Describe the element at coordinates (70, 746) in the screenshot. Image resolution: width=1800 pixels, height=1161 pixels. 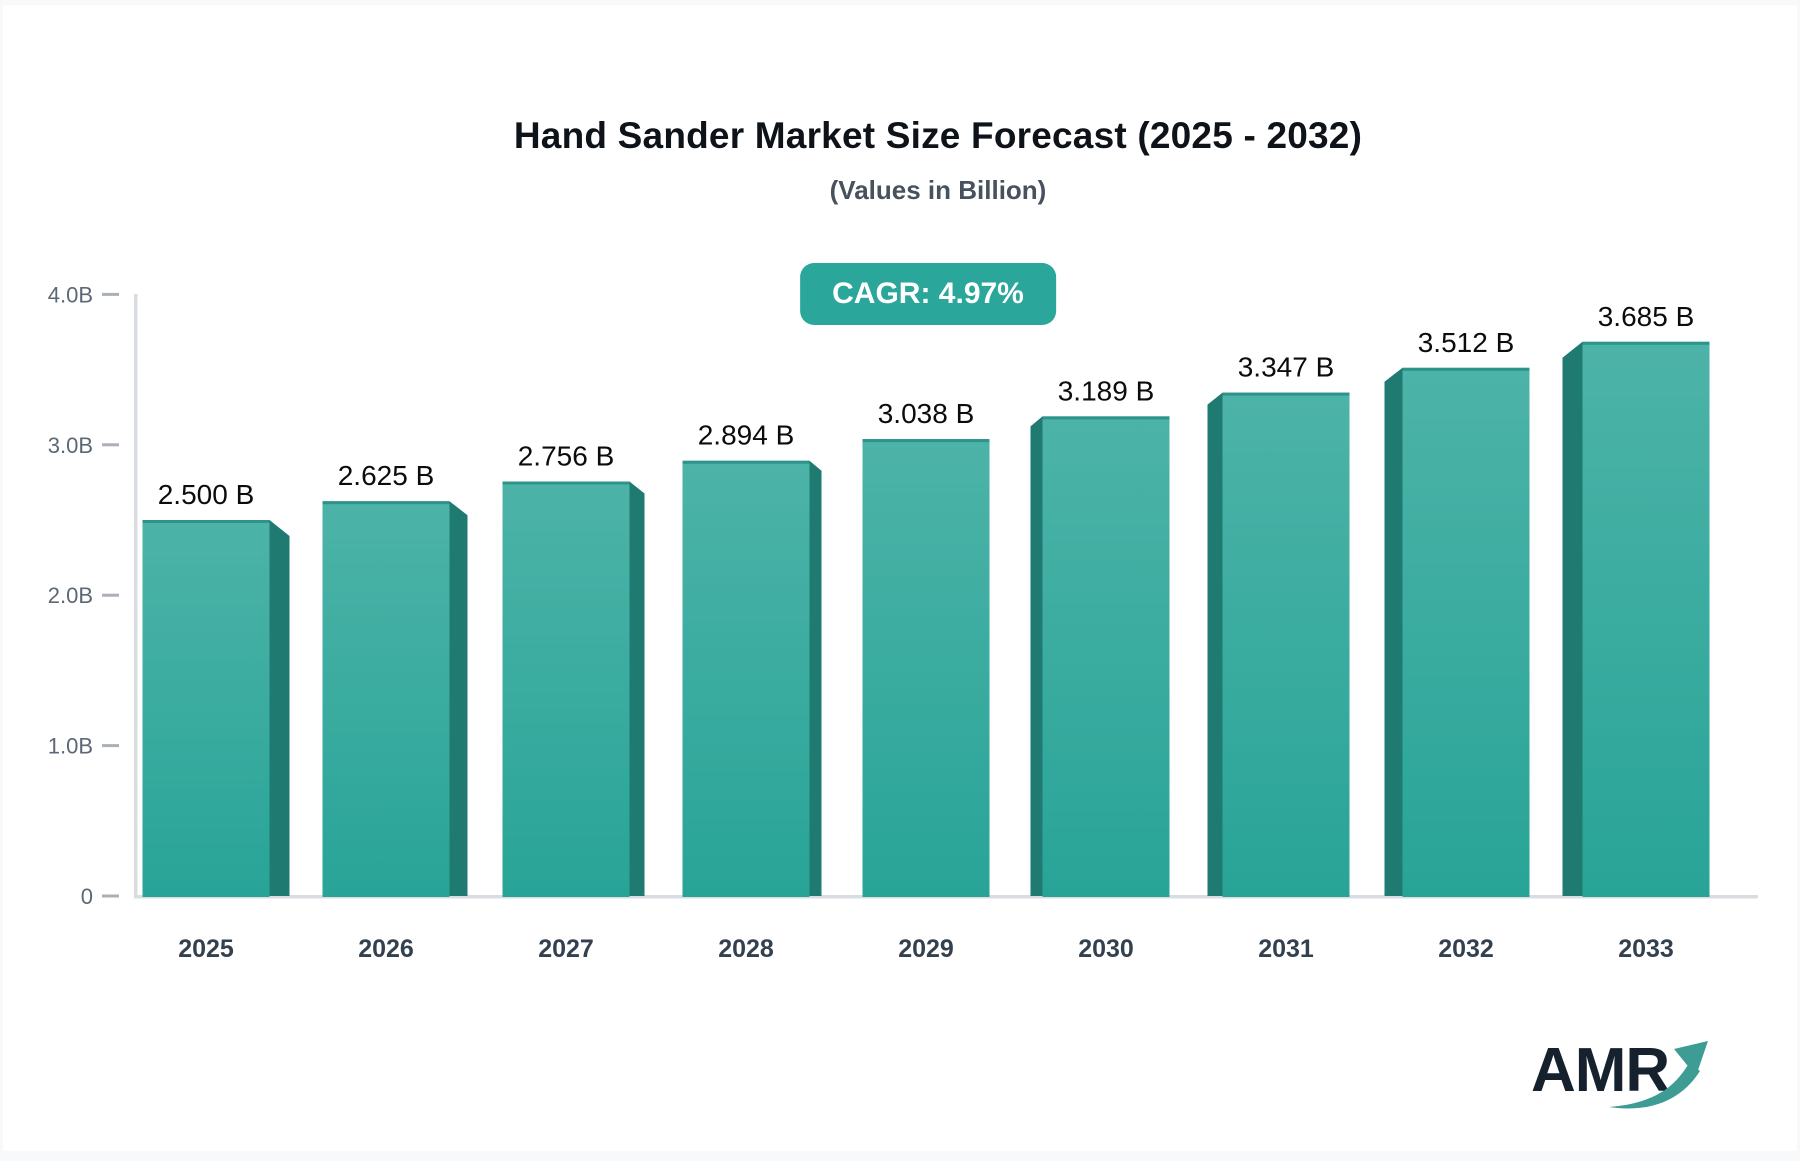
I see `y-axis-label: 1.0B` at that location.